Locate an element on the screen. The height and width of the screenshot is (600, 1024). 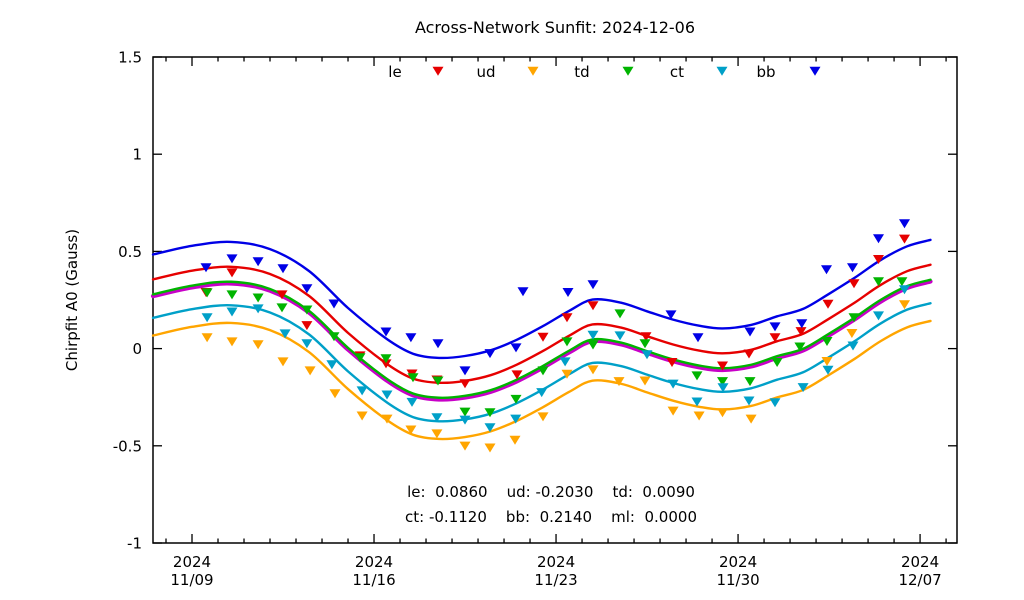
y-tick-label: -1 is located at coordinates (134, 544).